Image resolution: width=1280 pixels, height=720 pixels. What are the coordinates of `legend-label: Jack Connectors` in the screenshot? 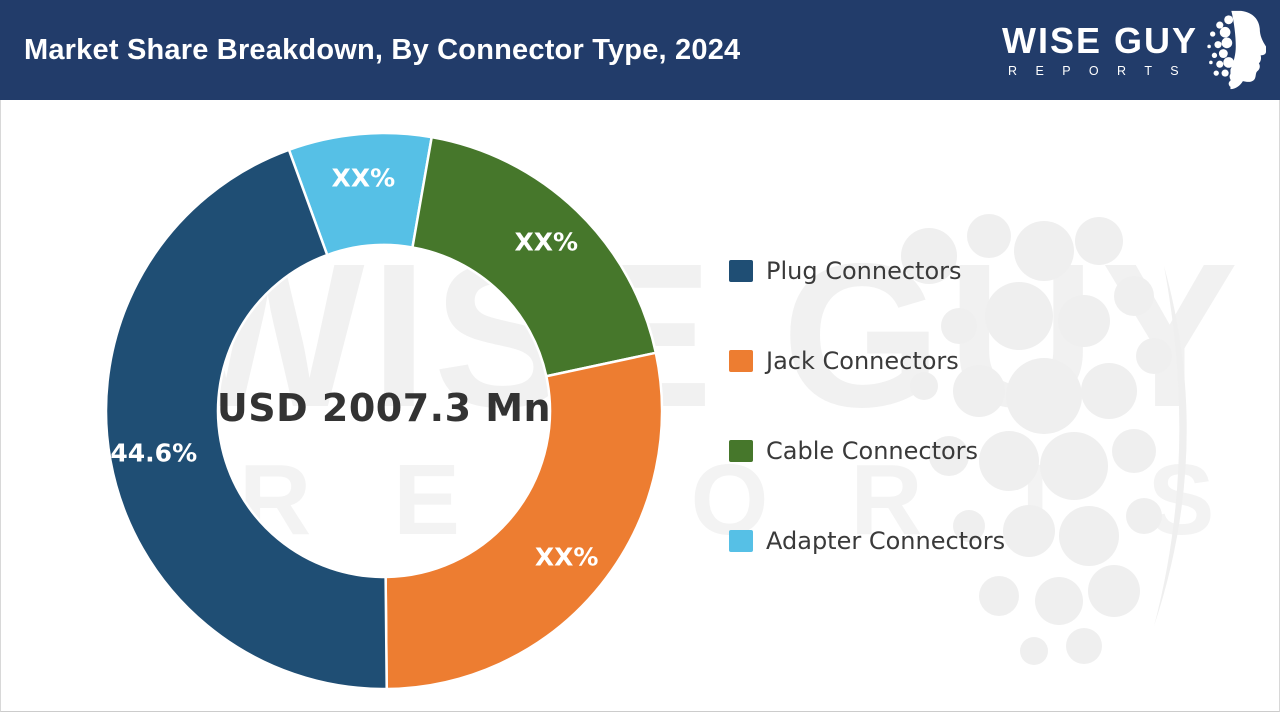 It's located at (862, 361).